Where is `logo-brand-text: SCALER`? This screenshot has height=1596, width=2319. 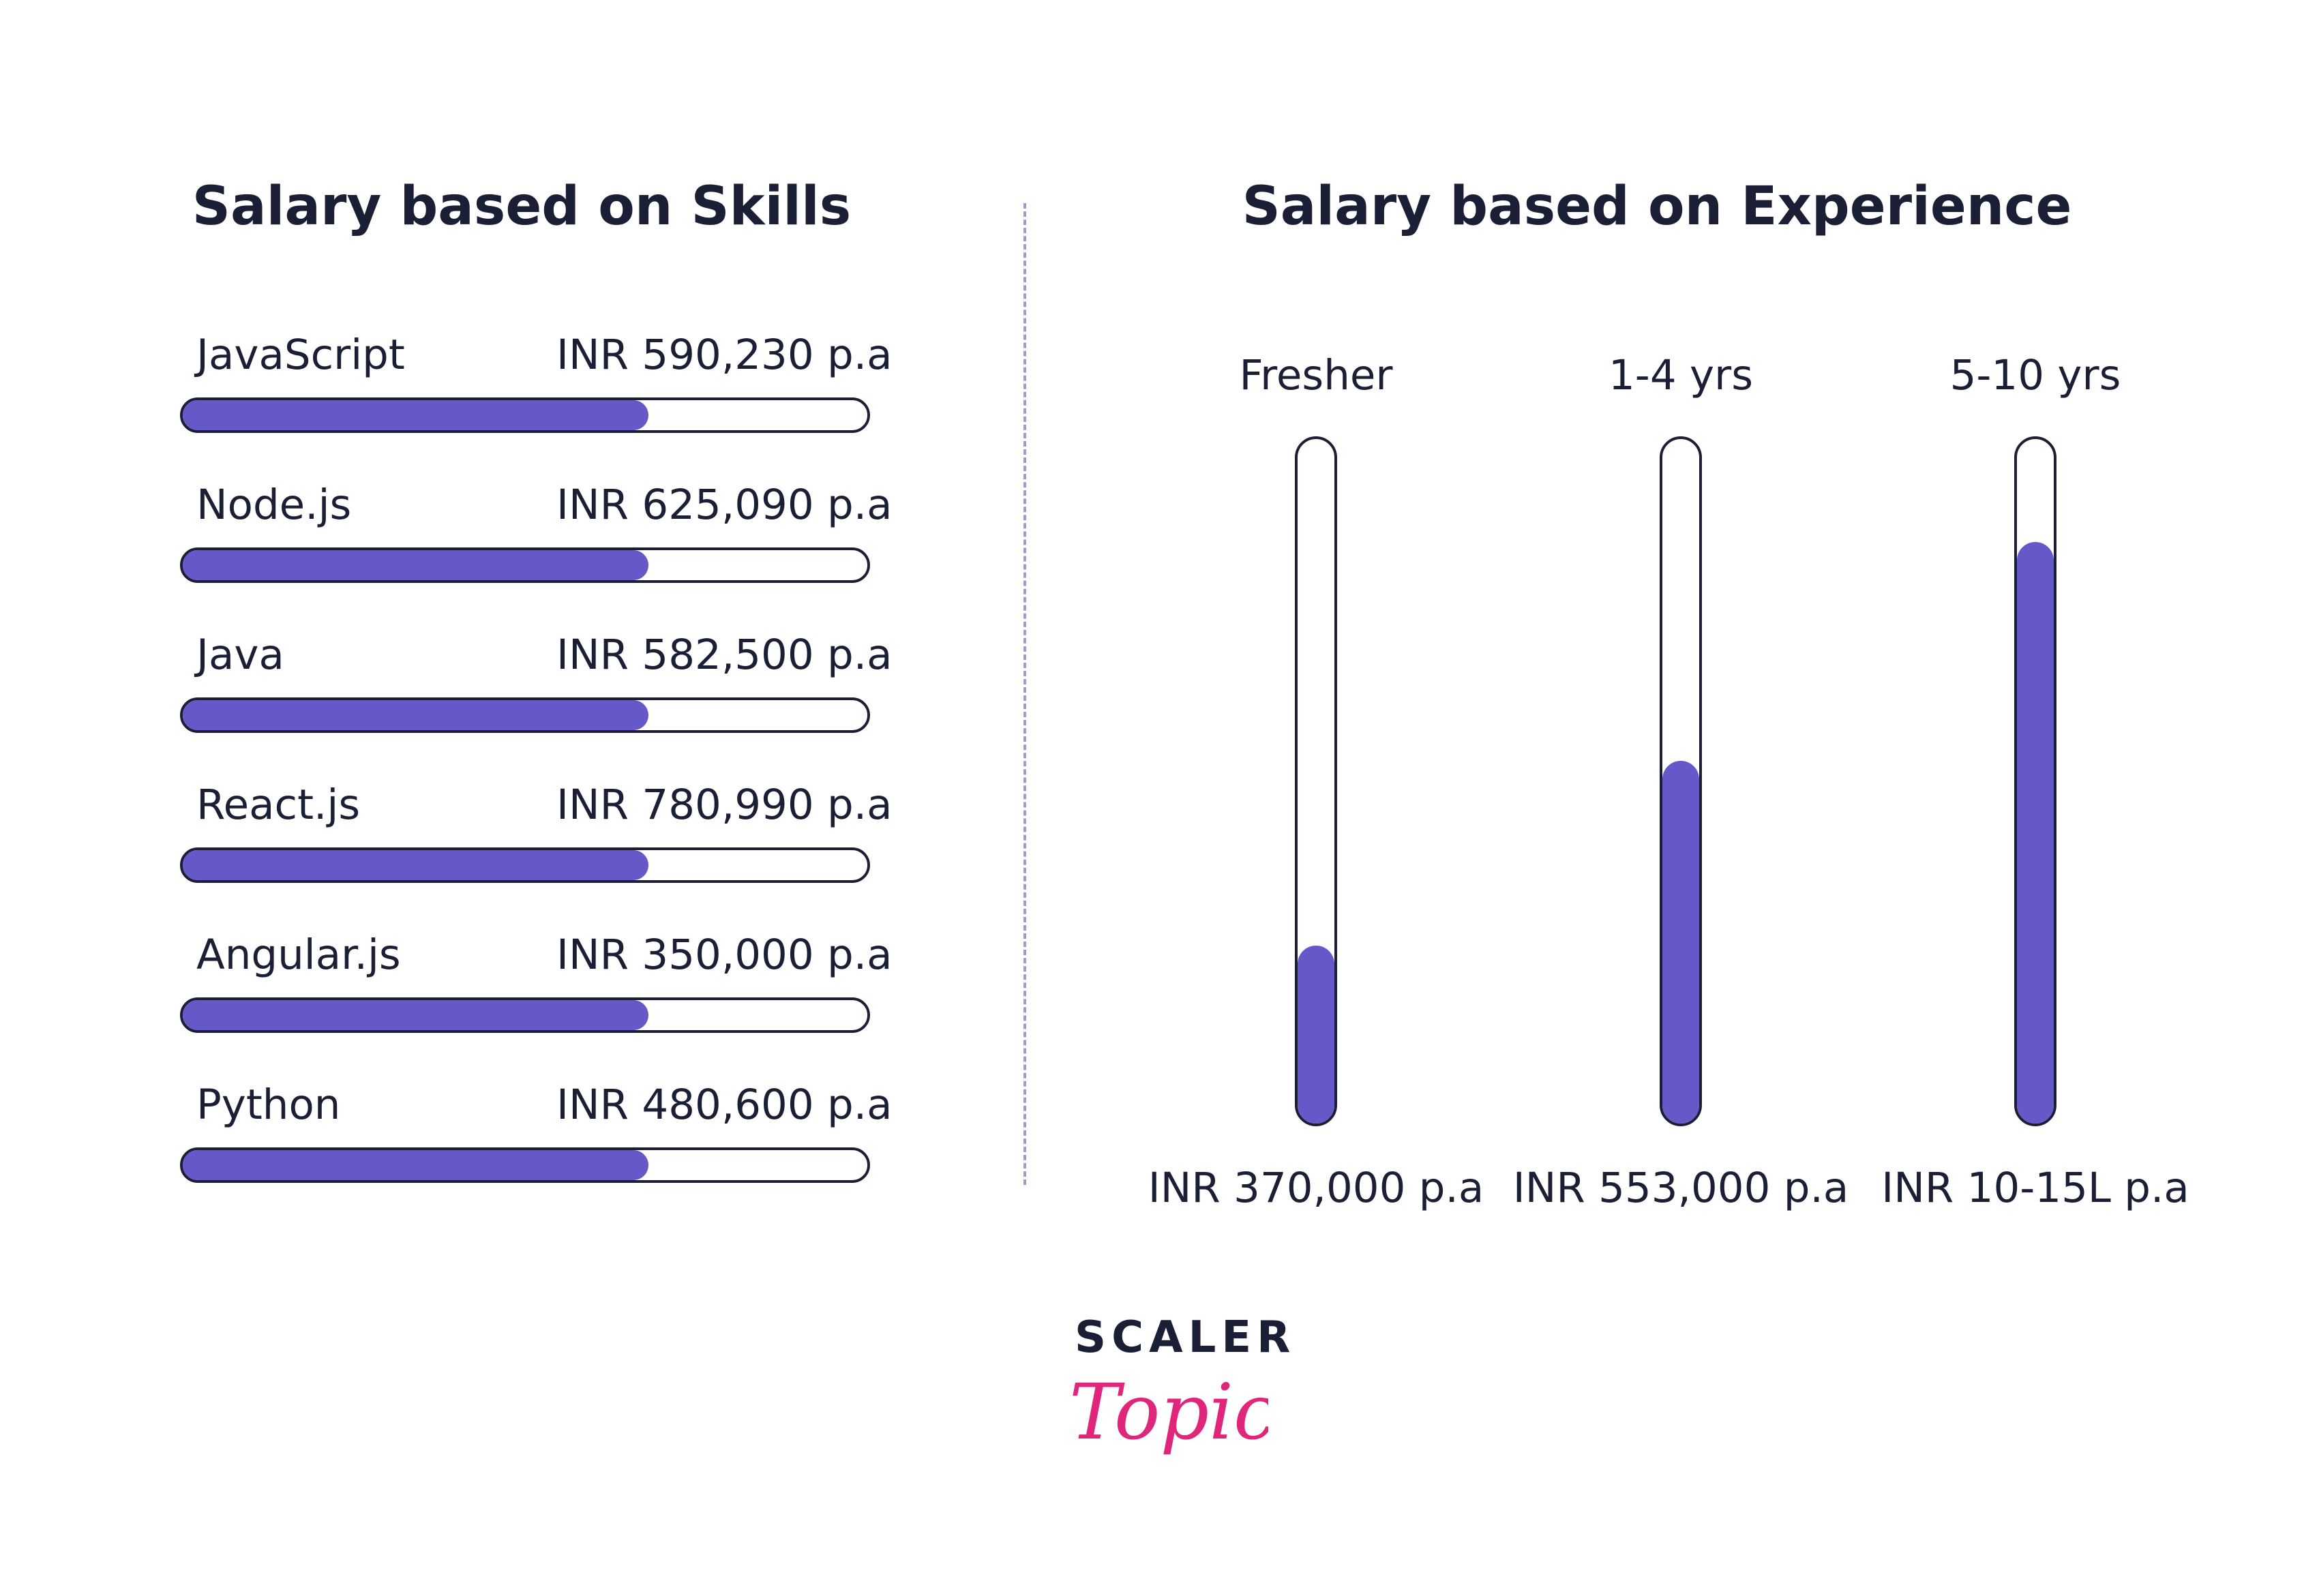 logo-brand-text: SCALER is located at coordinates (1185, 1337).